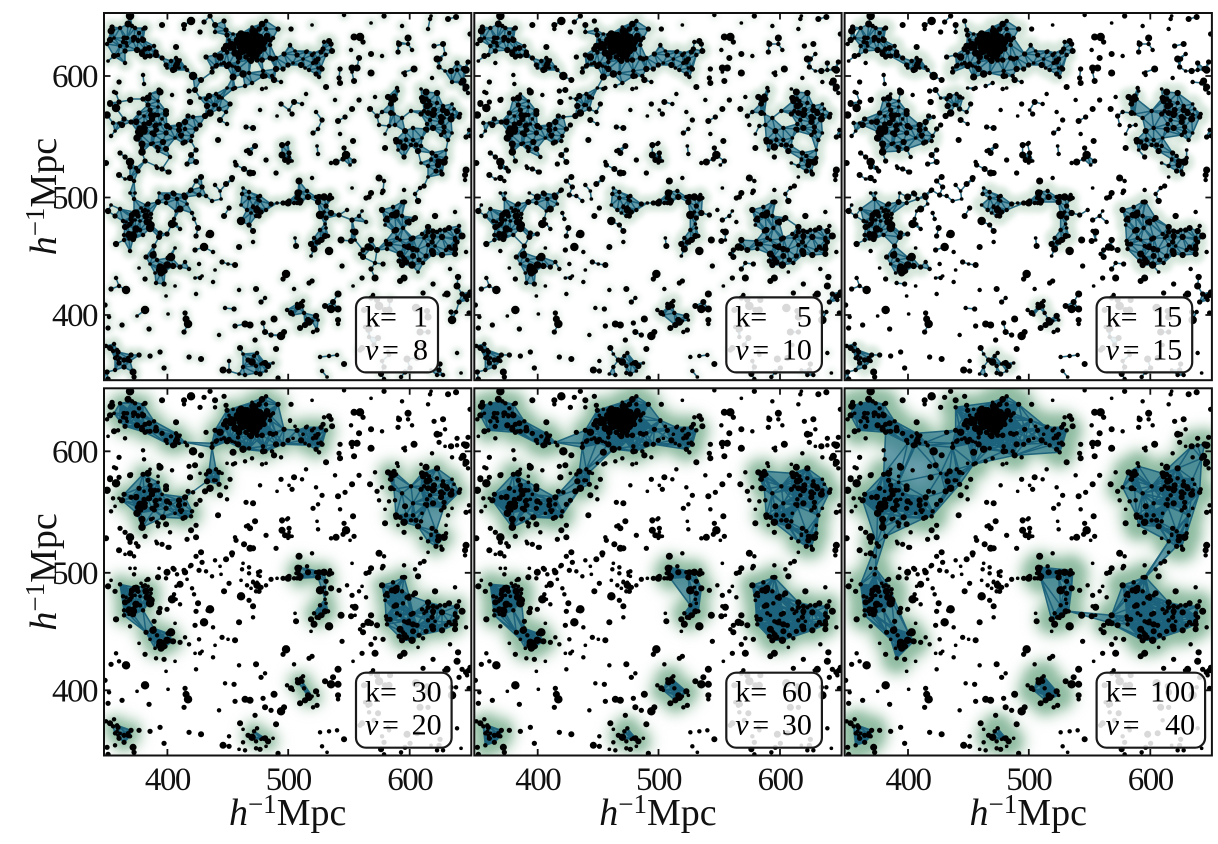  What do you see at coordinates (420, 349) in the screenshot?
I see `svg-text: 8` at bounding box center [420, 349].